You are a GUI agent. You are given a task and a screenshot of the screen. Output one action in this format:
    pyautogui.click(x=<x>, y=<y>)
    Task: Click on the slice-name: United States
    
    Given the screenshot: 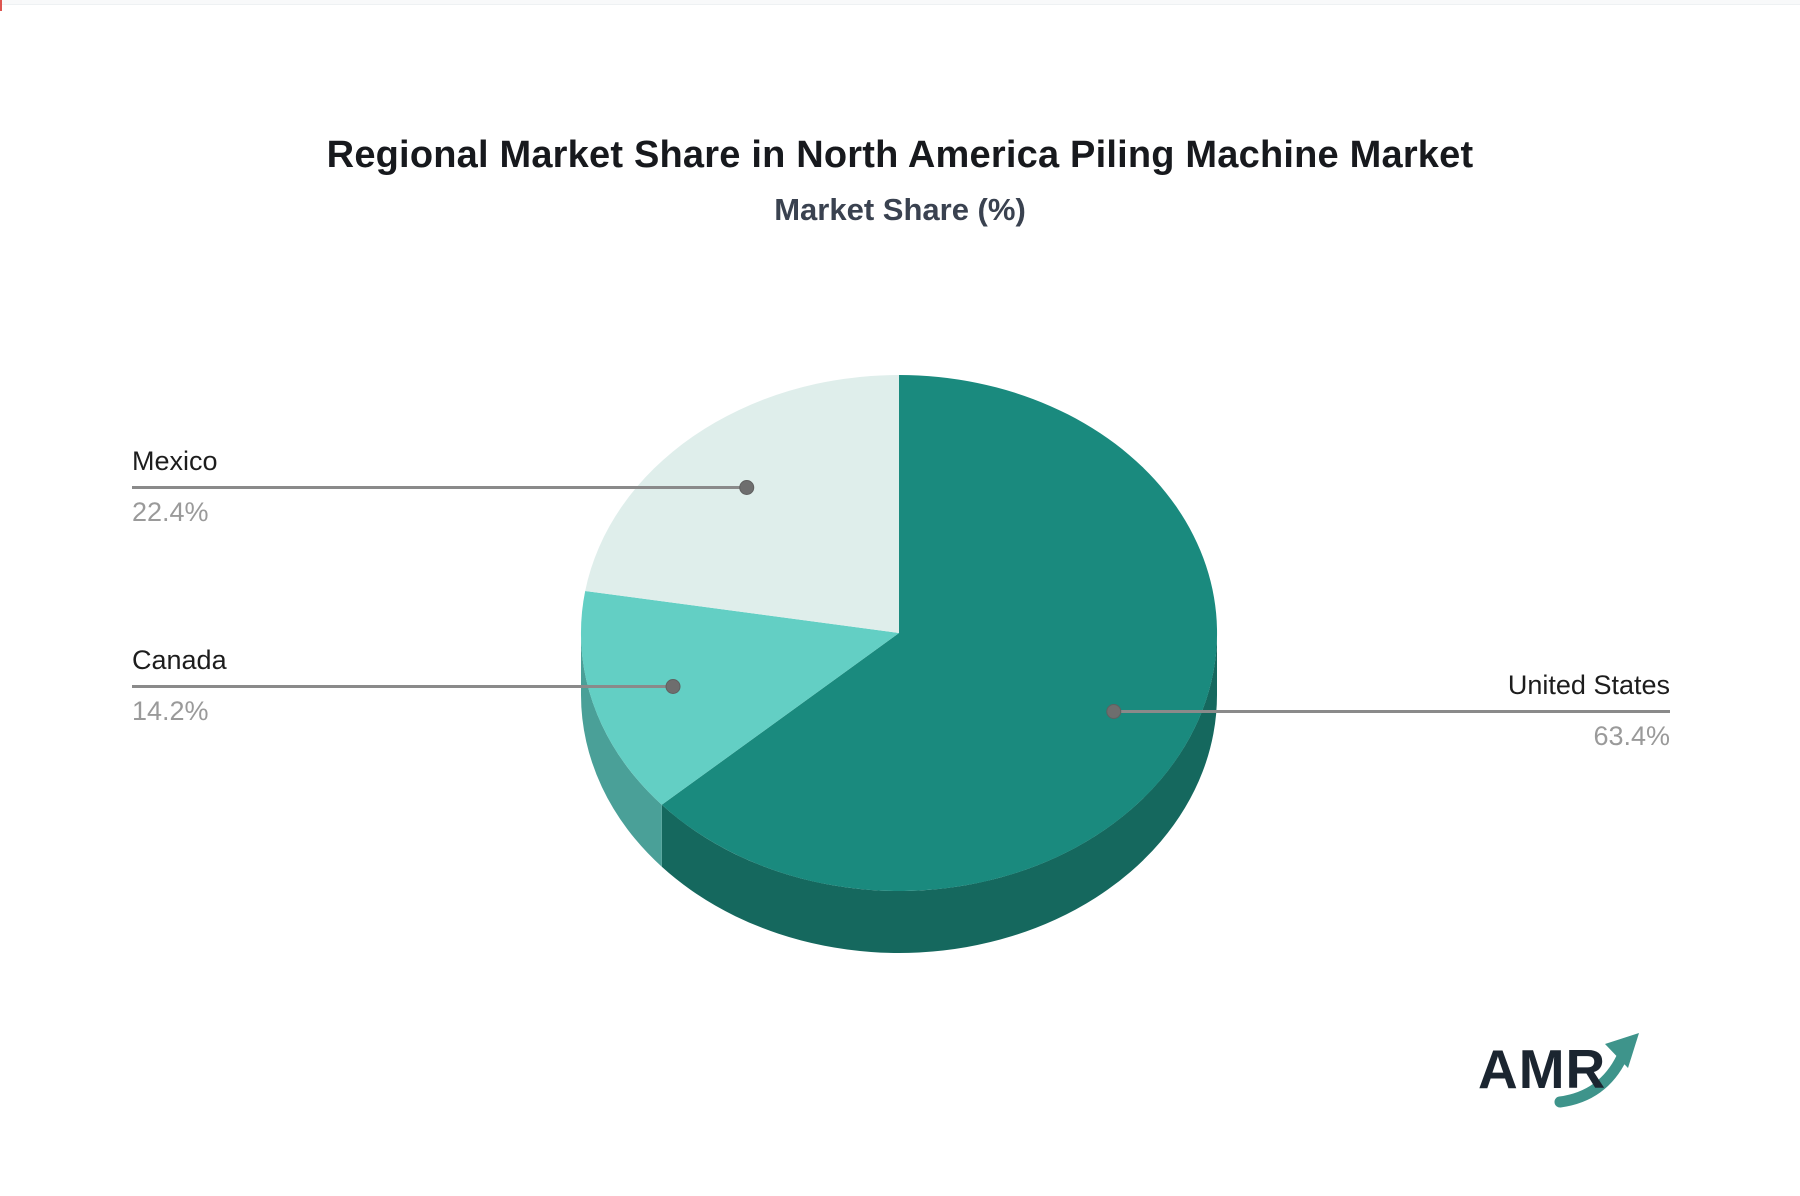 What is the action you would take?
    pyautogui.click(x=1588, y=684)
    